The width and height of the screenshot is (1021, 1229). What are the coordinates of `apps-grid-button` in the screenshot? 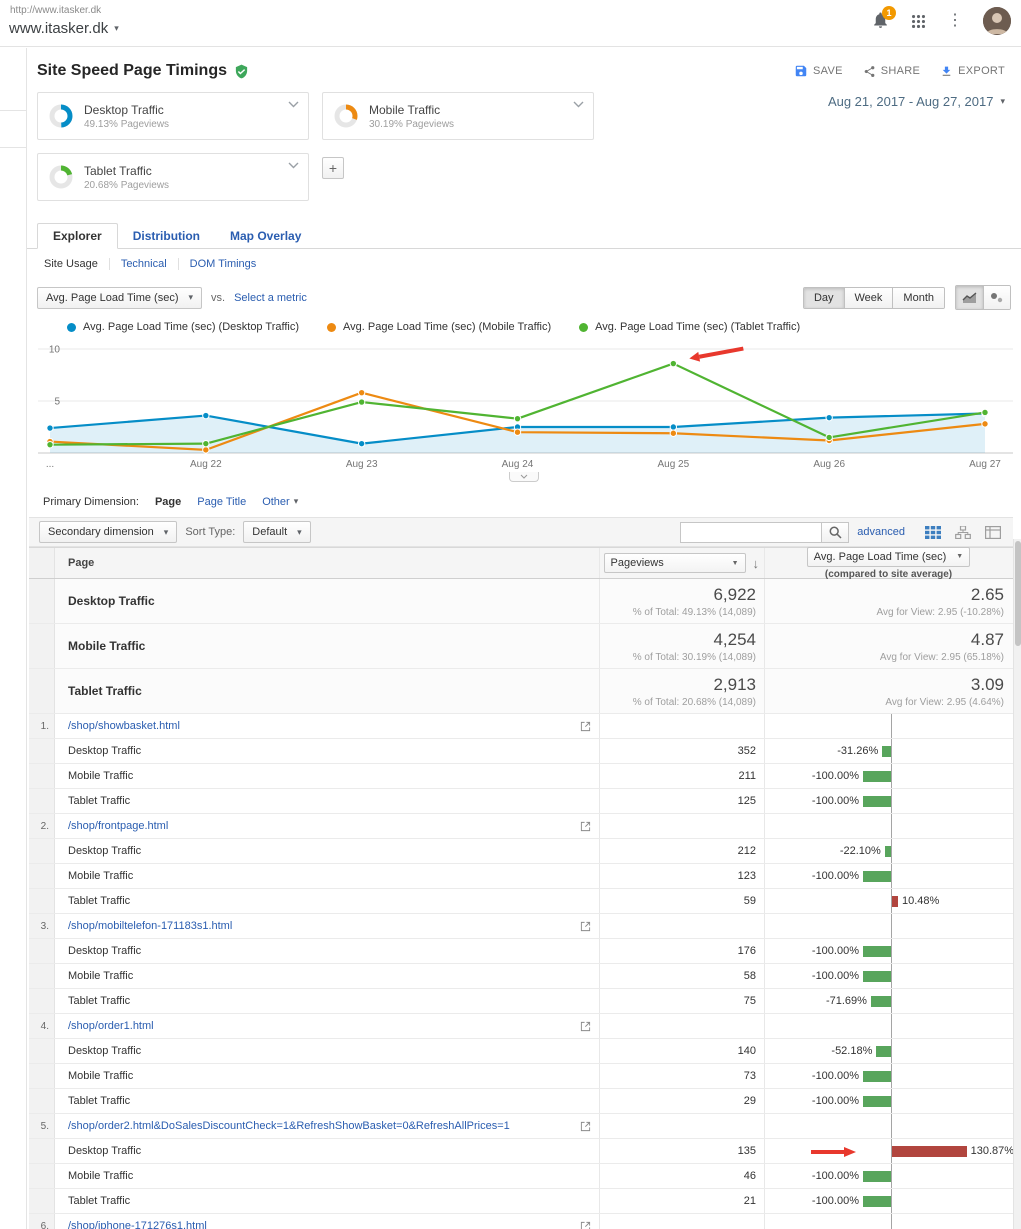 It's located at (918, 21).